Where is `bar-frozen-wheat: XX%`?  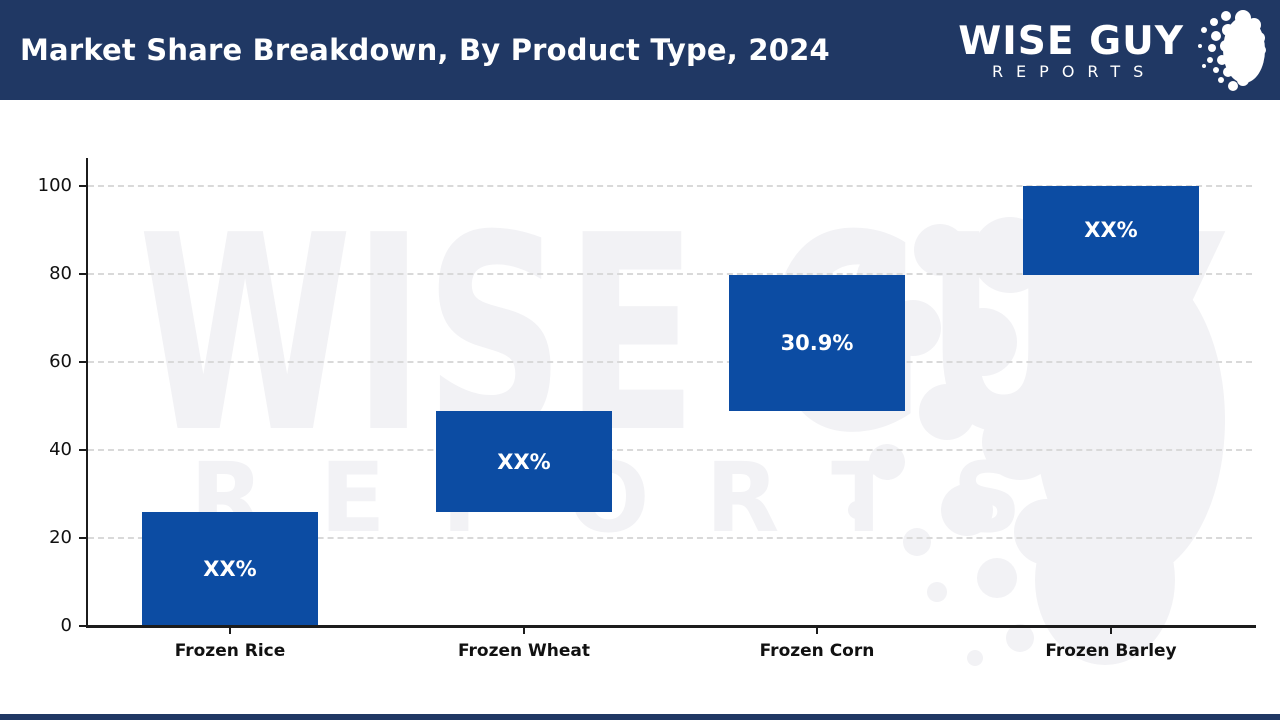 bar-frozen-wheat: XX% is located at coordinates (524, 461).